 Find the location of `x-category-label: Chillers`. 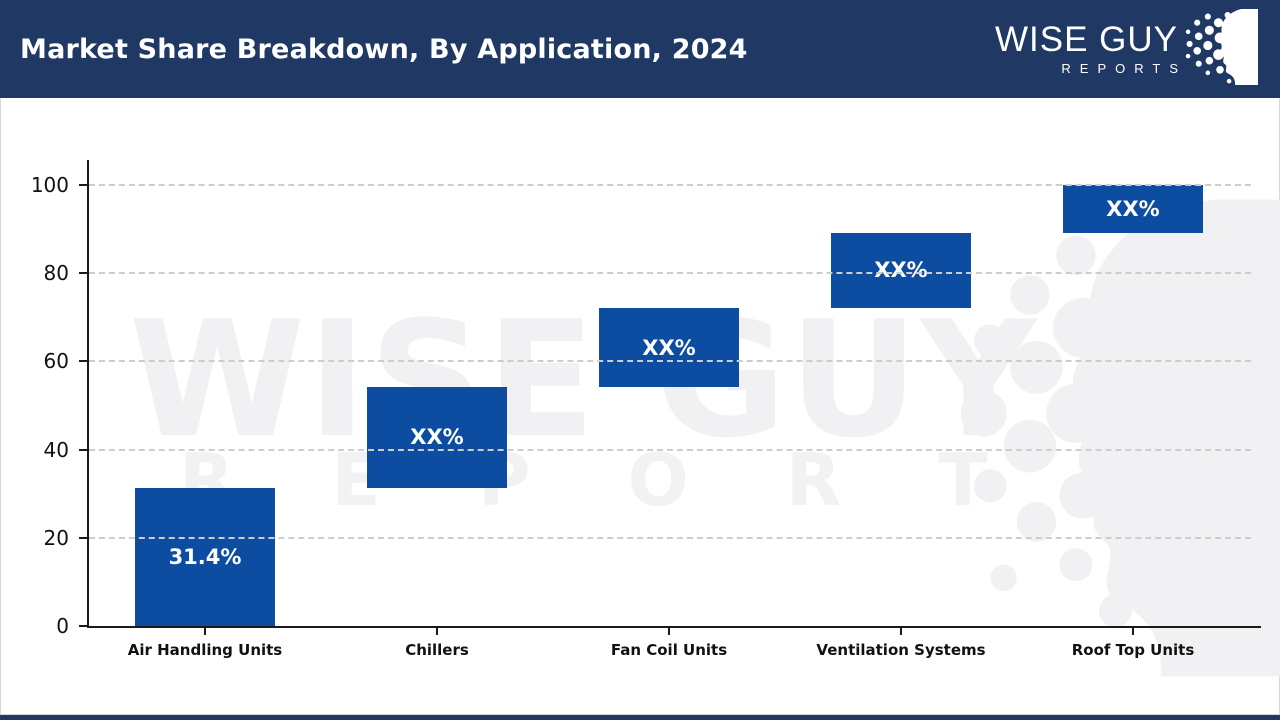

x-category-label: Chillers is located at coordinates (437, 650).